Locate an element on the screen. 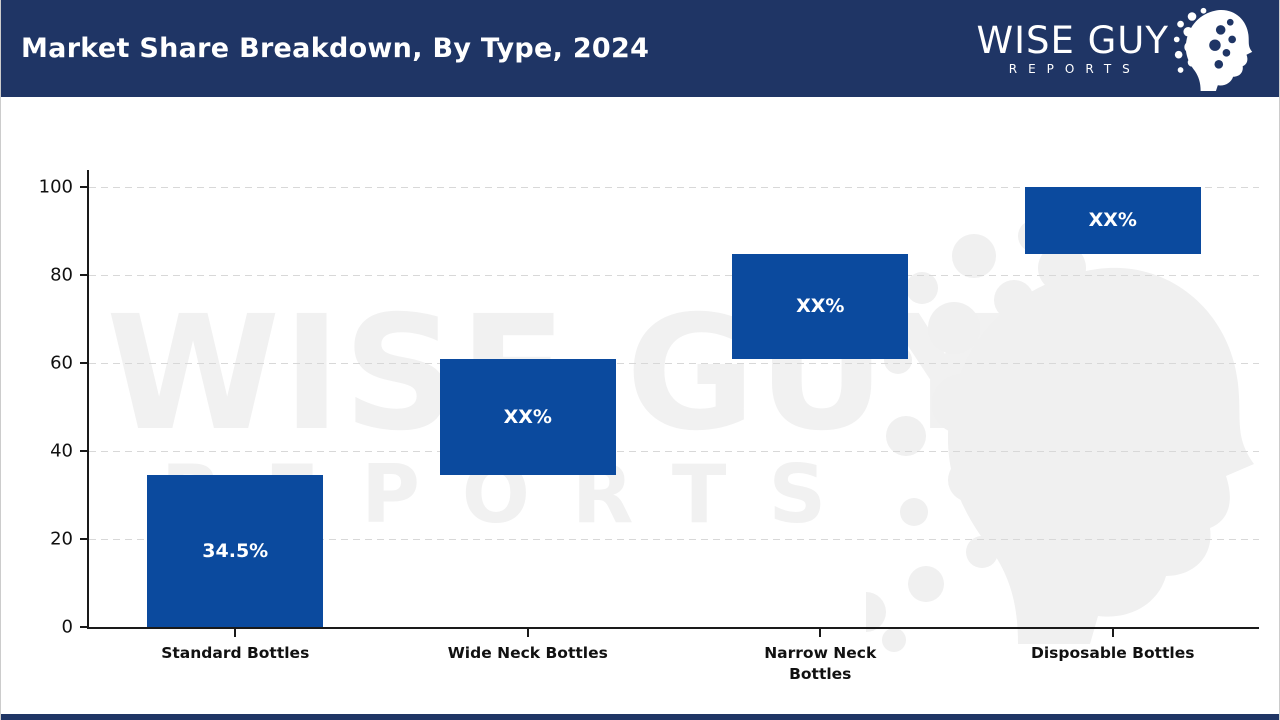  x-category-label-line: Disposable Bottles is located at coordinates (1113, 653).